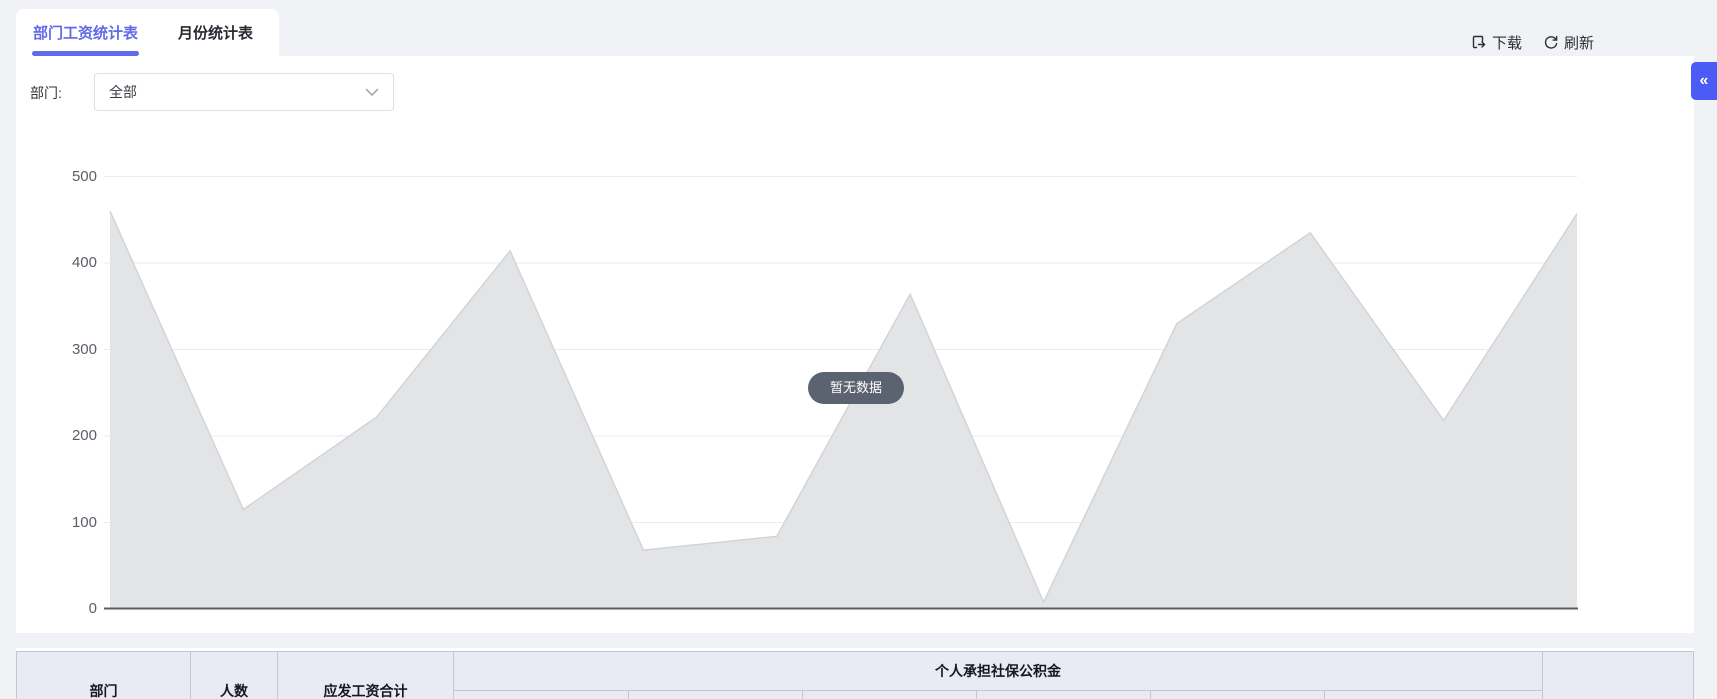 The height and width of the screenshot is (699, 1717). Describe the element at coordinates (1579, 43) in the screenshot. I see `refresh-button-label: 刷新` at that location.